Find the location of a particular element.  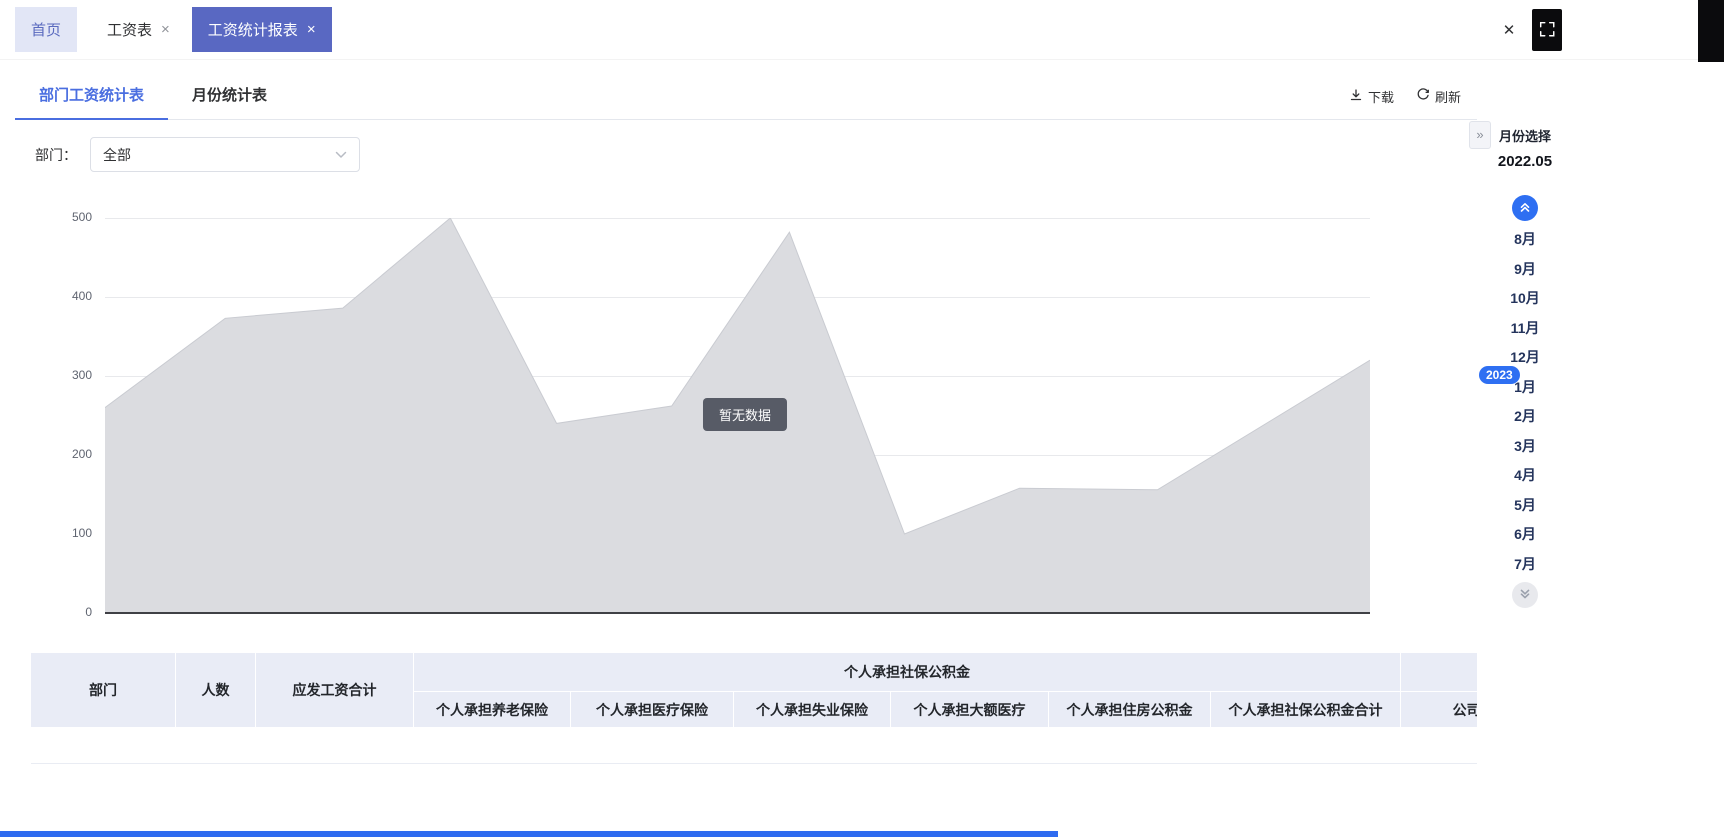

tab-payroll-report: 工资统计报表 × is located at coordinates (261, 29).